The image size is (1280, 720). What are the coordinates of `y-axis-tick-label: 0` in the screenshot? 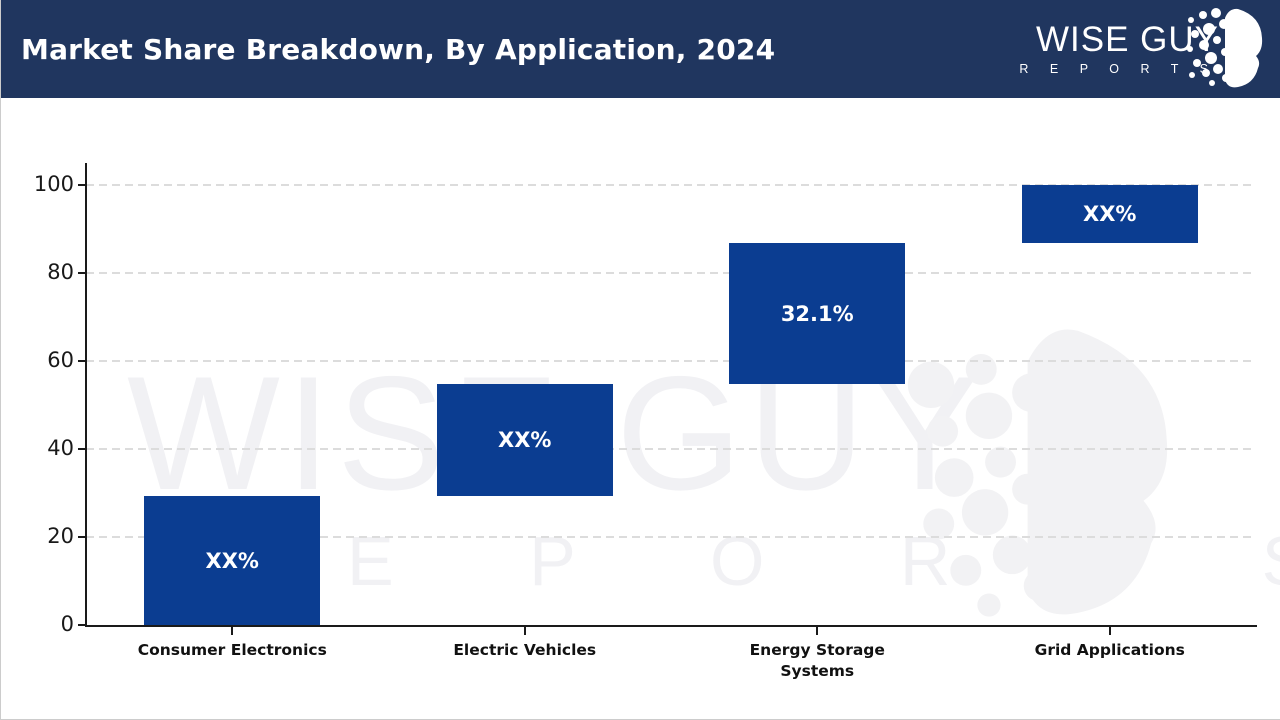 It's located at (67, 624).